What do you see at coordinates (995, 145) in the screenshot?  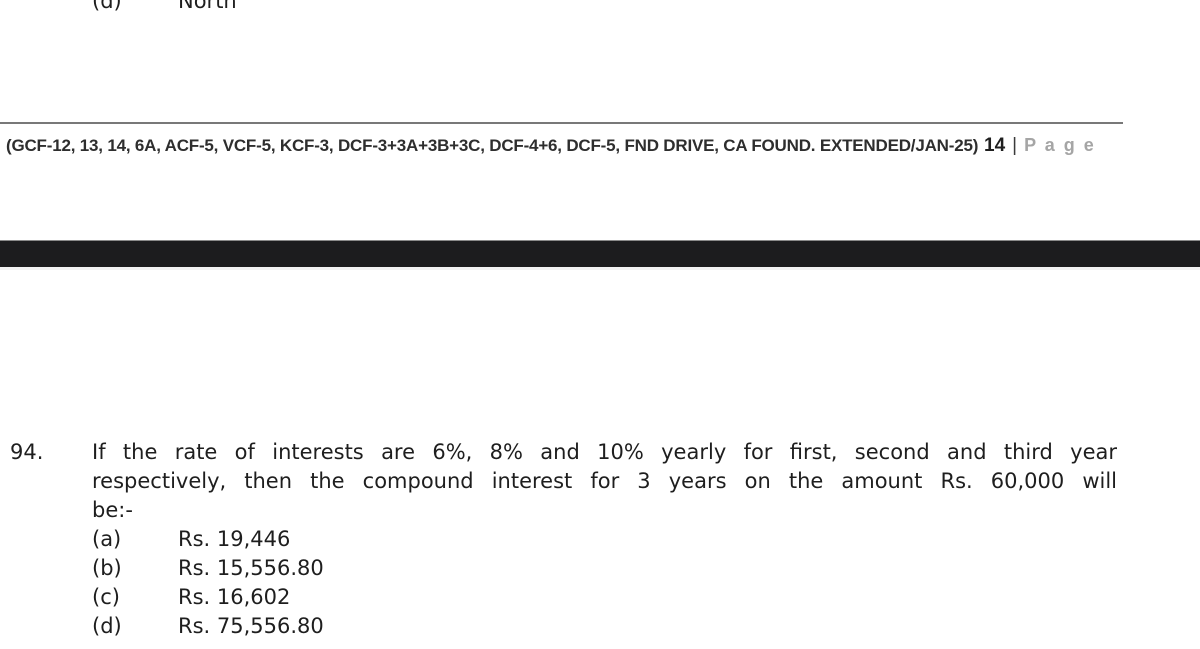 I see `page-number: 14` at bounding box center [995, 145].